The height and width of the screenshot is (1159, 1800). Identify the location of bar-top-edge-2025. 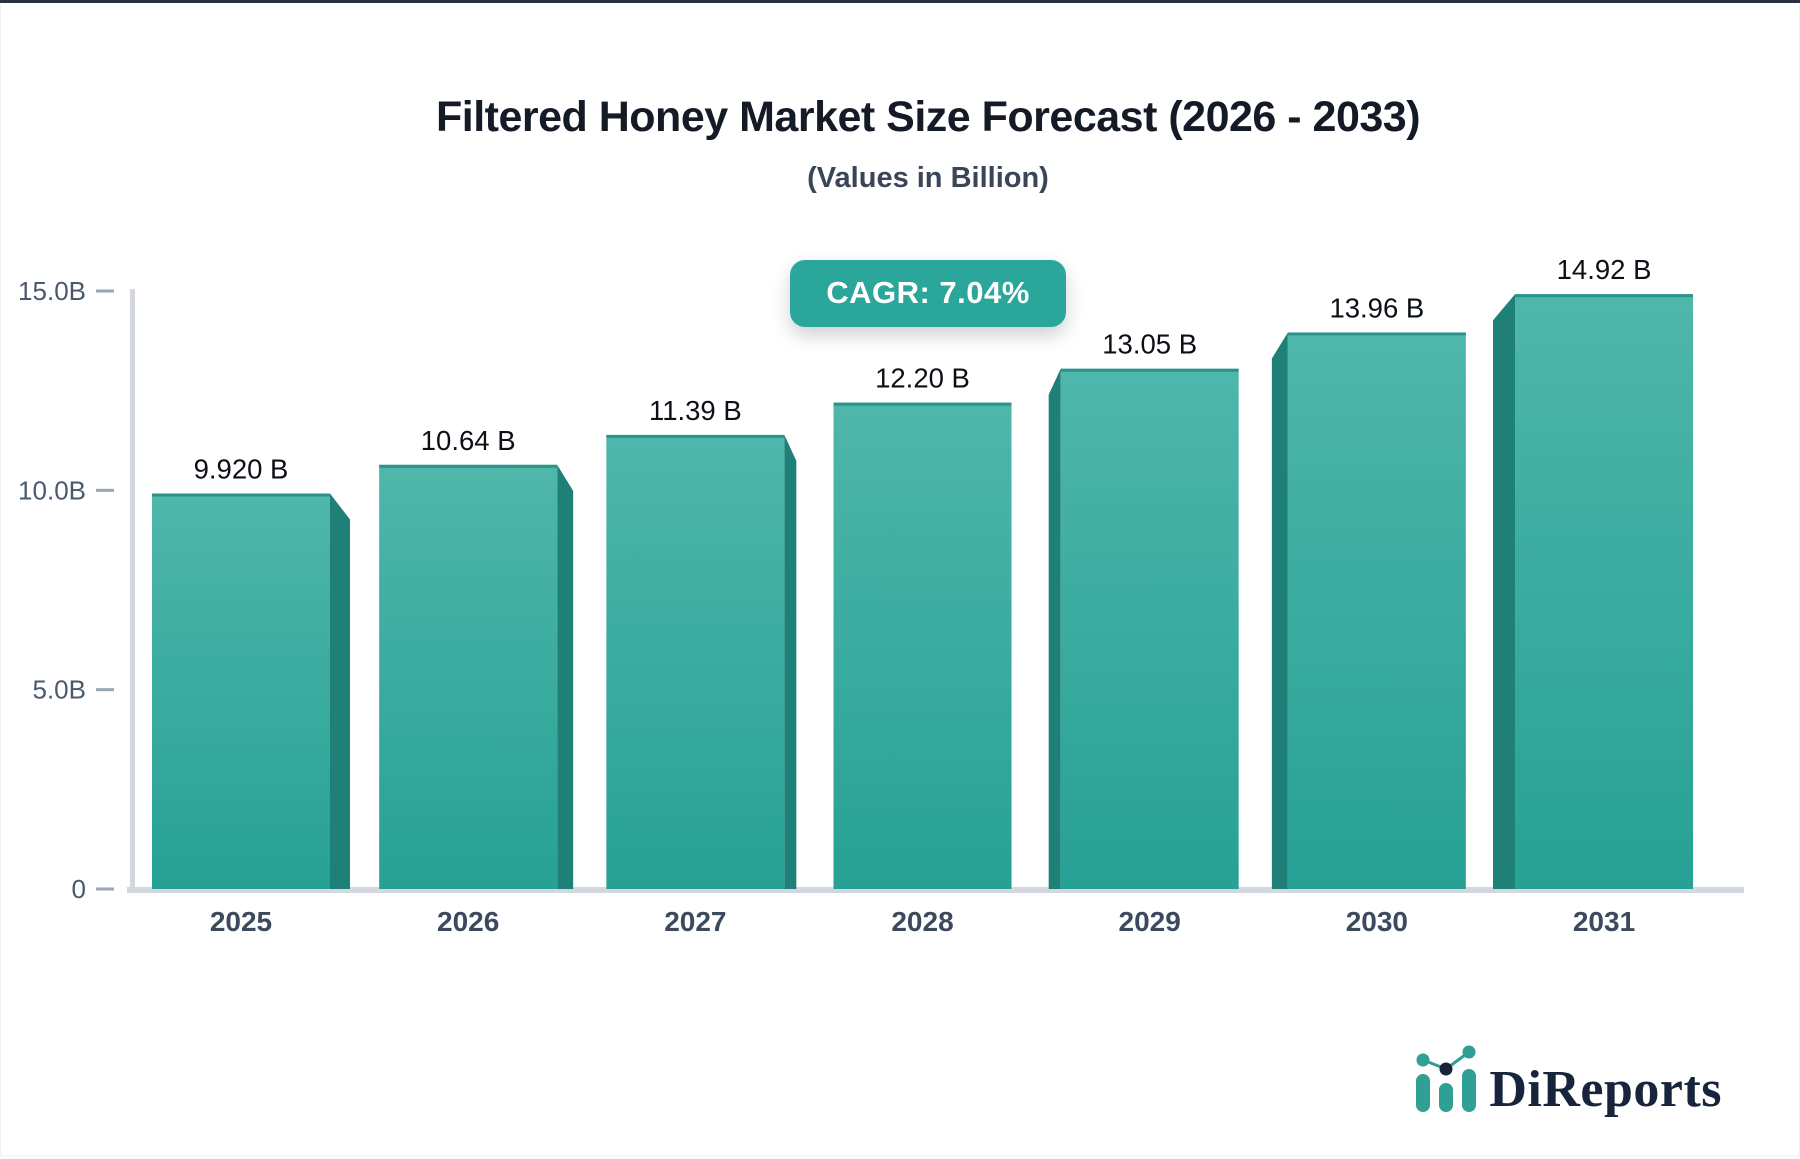
(241, 495).